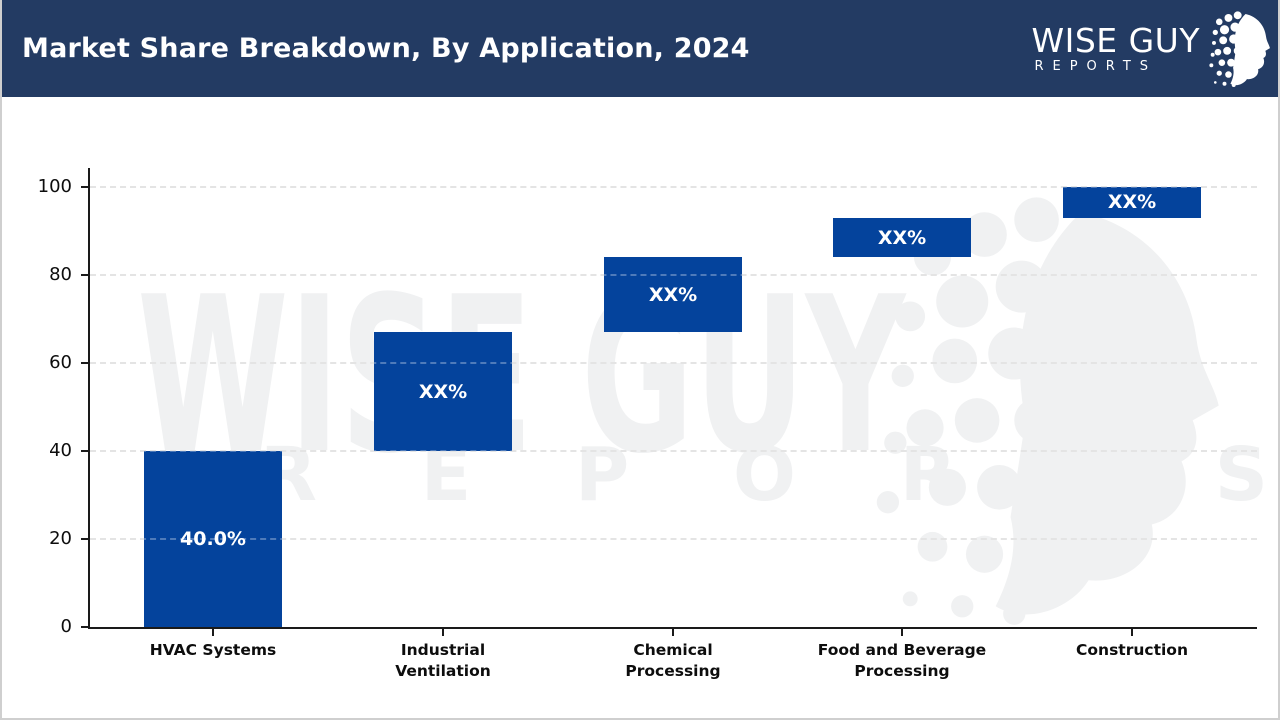  I want to click on bar-value-label: 40.0%, so click(213, 539).